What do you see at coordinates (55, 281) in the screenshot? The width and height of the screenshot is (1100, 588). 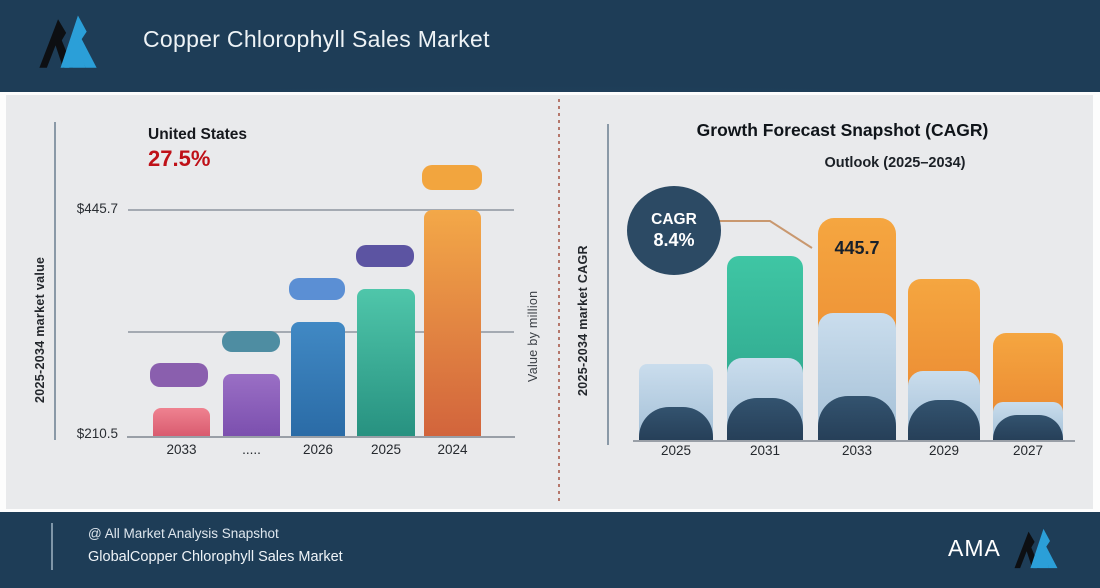 I see `left-y-axis-line` at bounding box center [55, 281].